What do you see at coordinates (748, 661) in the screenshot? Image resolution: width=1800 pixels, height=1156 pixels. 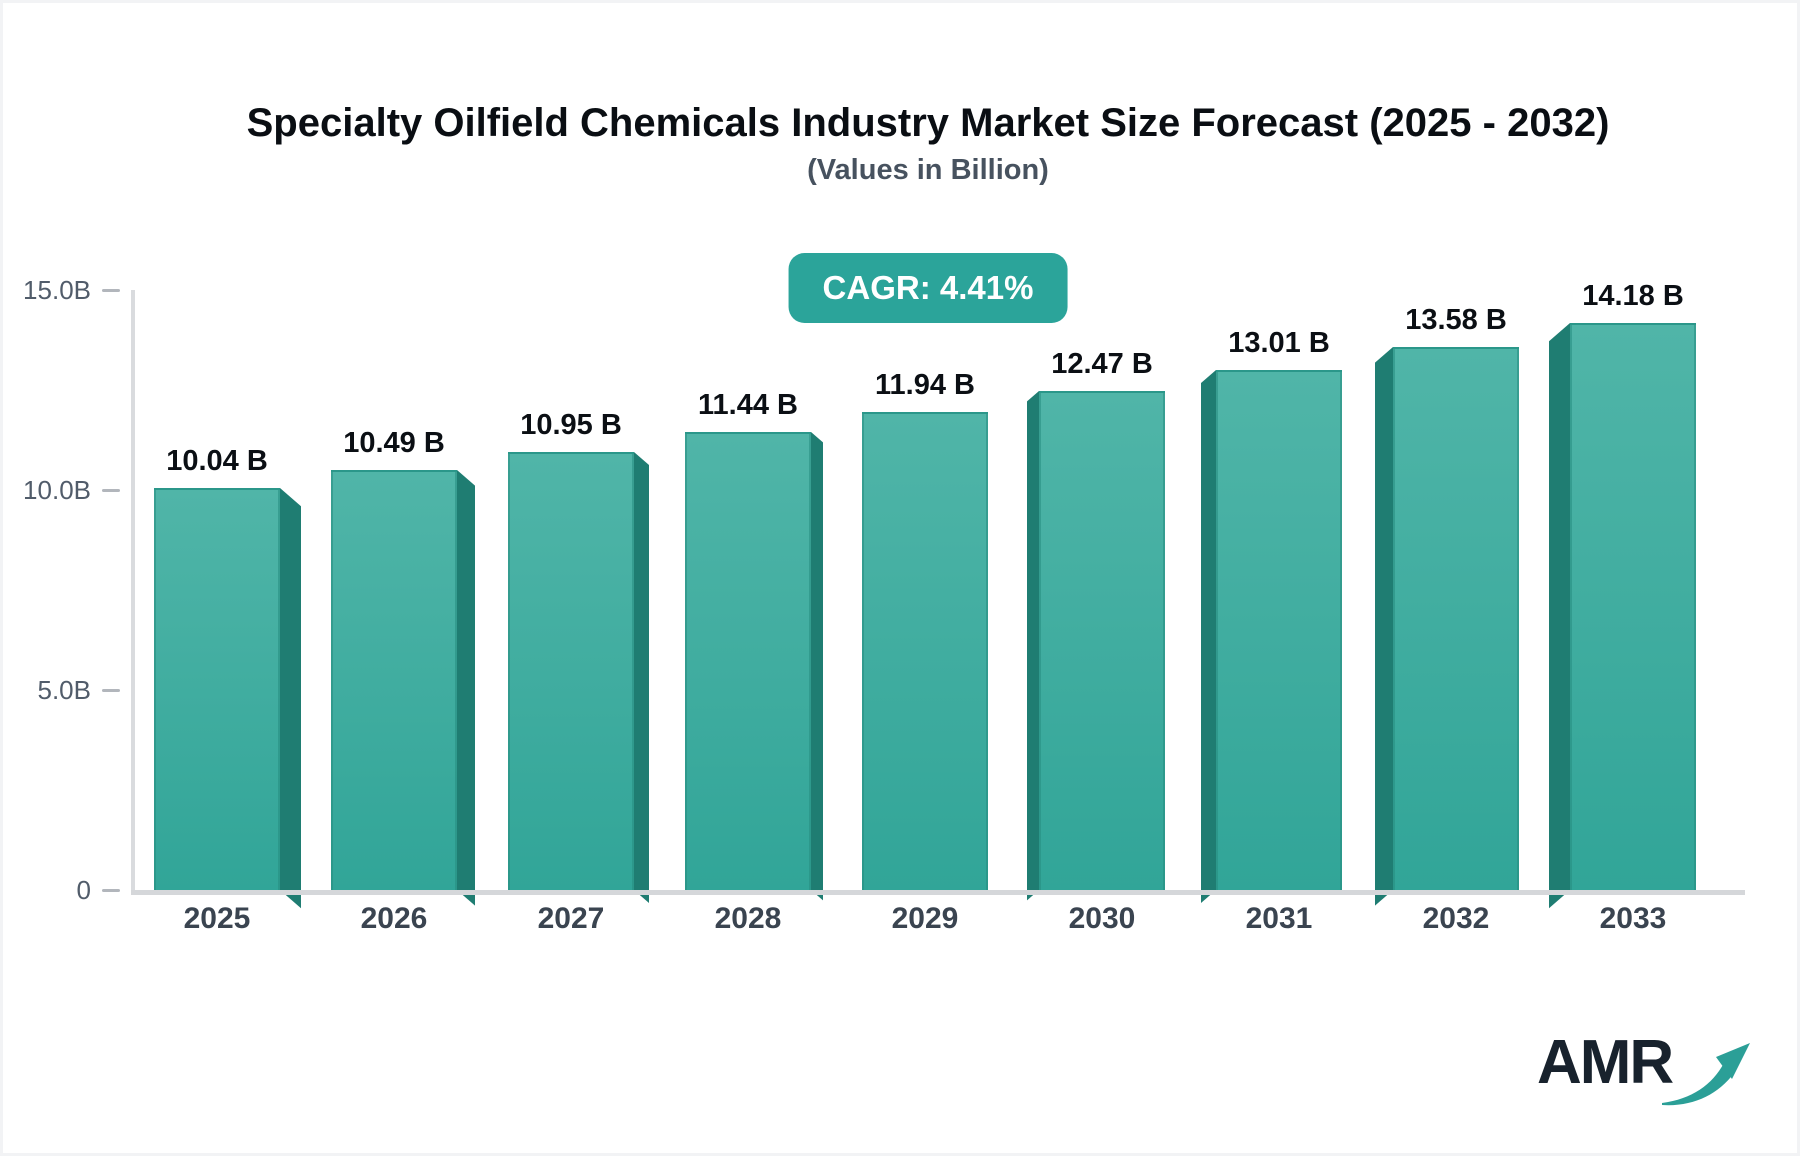 I see `bar-2028` at bounding box center [748, 661].